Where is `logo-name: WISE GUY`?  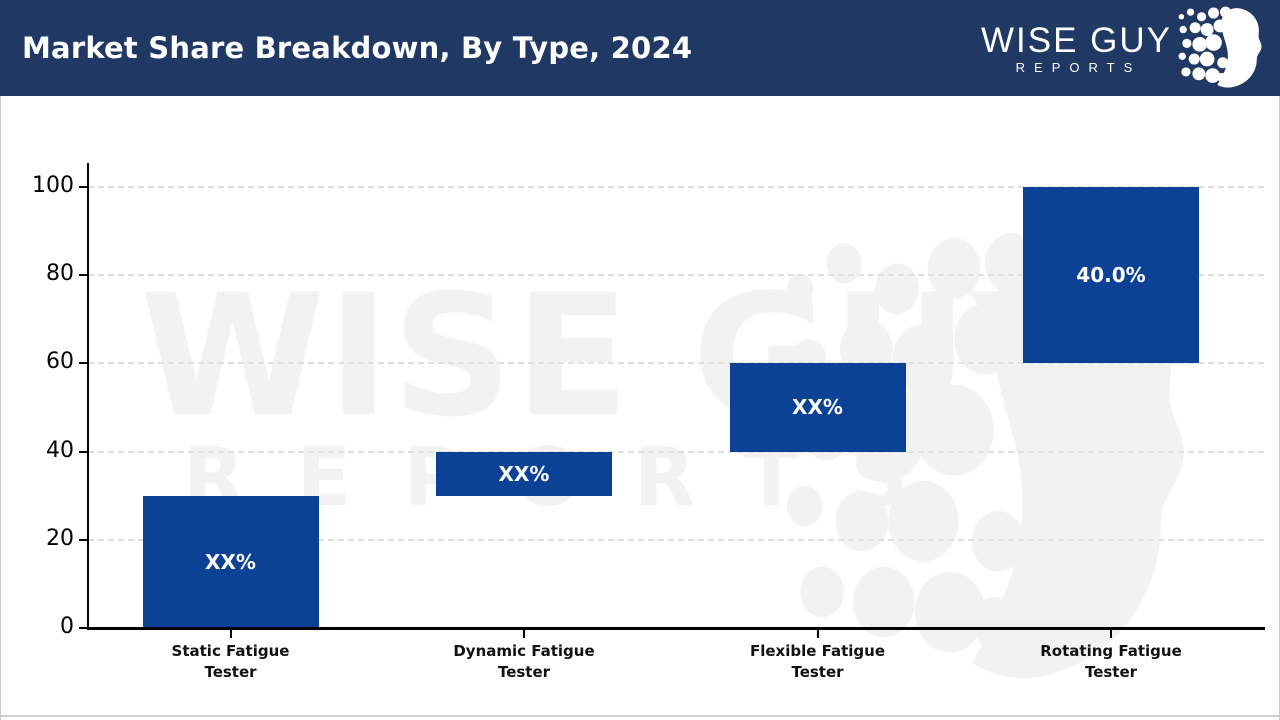
logo-name: WISE GUY is located at coordinates (1076, 40).